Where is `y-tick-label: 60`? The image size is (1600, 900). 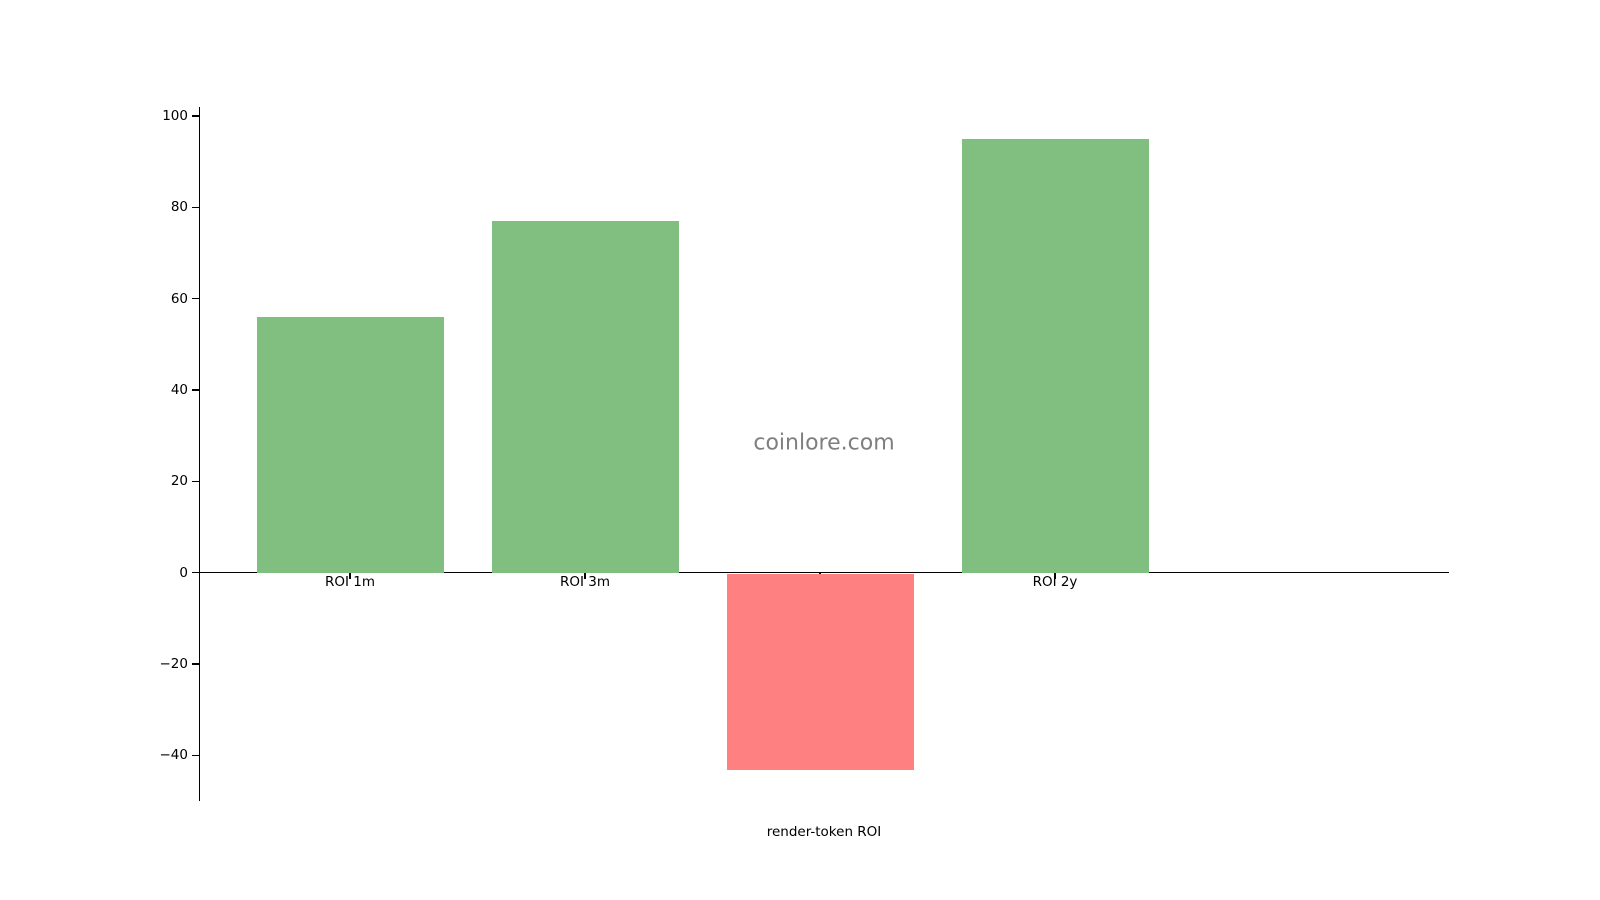
y-tick-label: 60 is located at coordinates (179, 298).